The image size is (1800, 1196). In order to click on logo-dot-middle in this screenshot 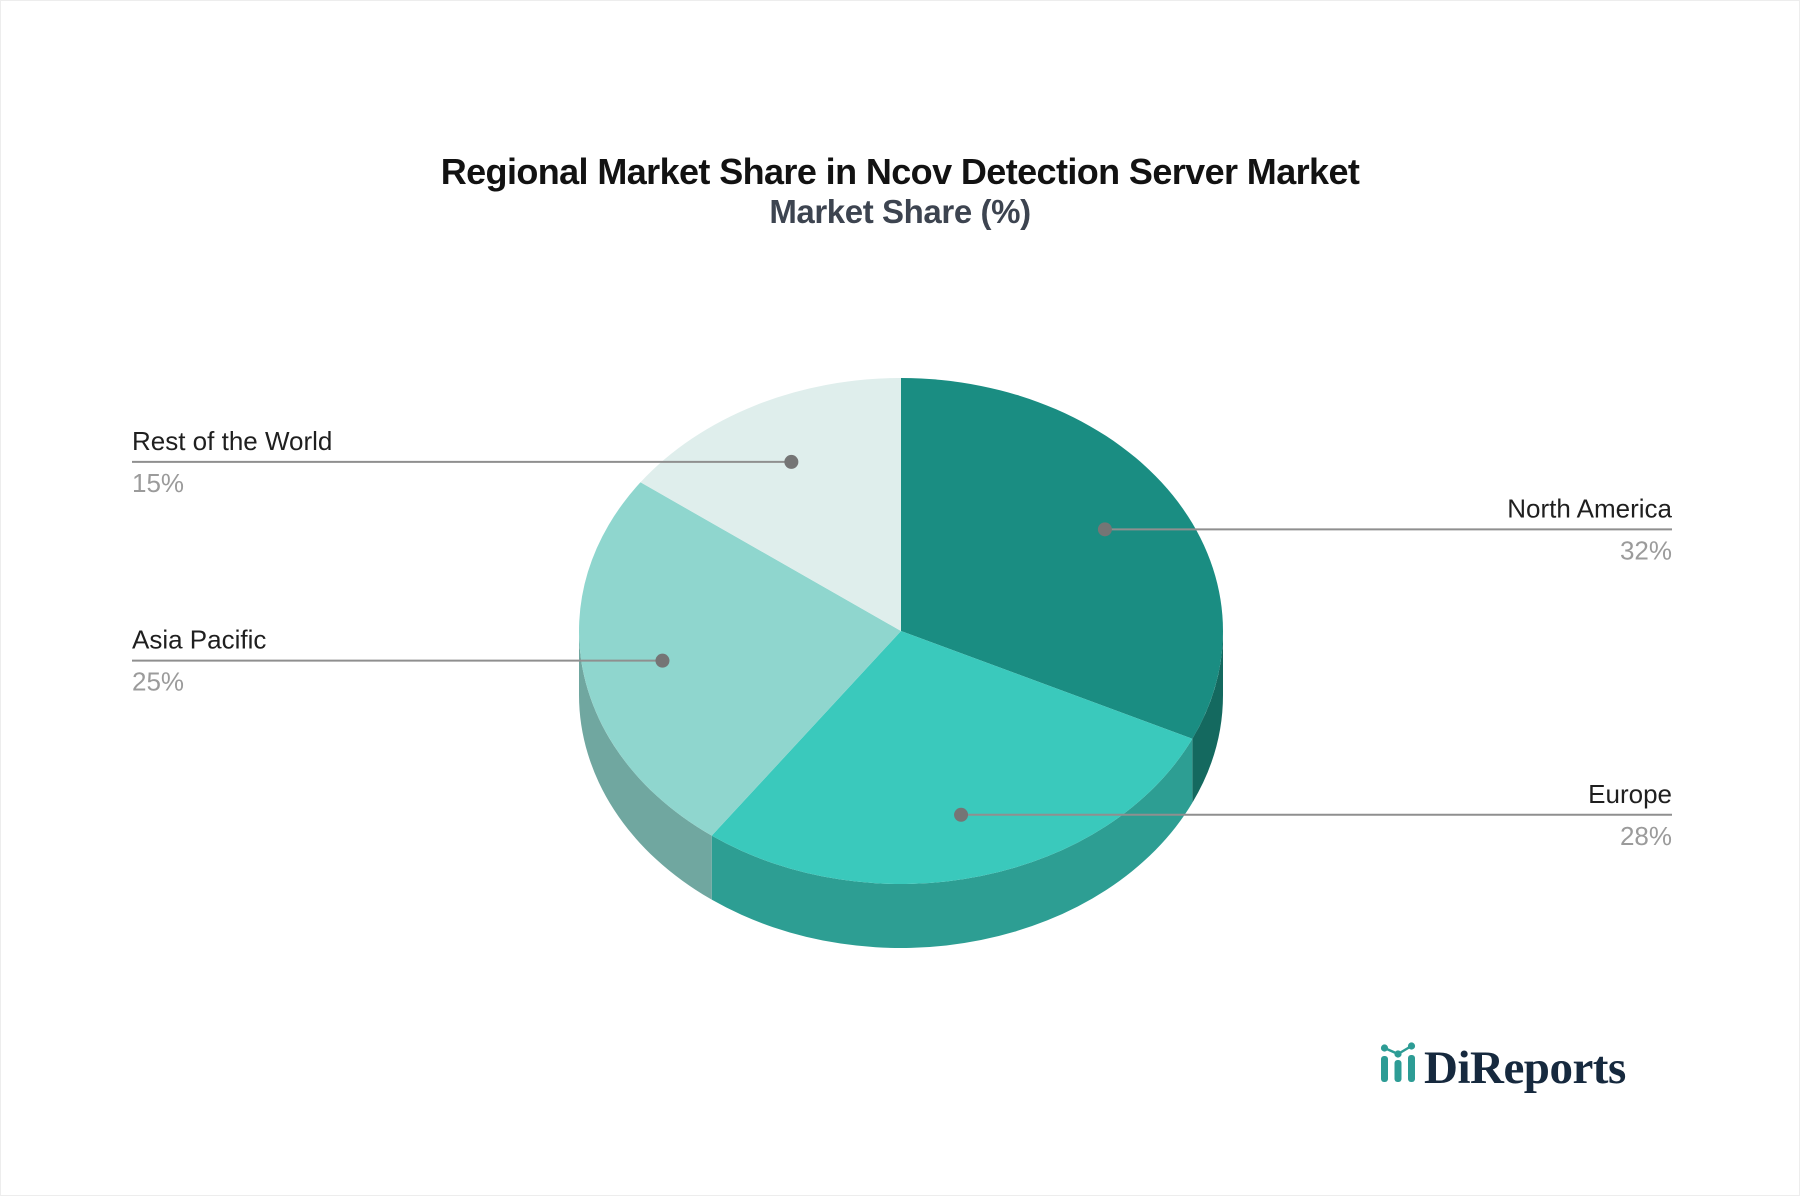, I will do `click(1398, 1054)`.